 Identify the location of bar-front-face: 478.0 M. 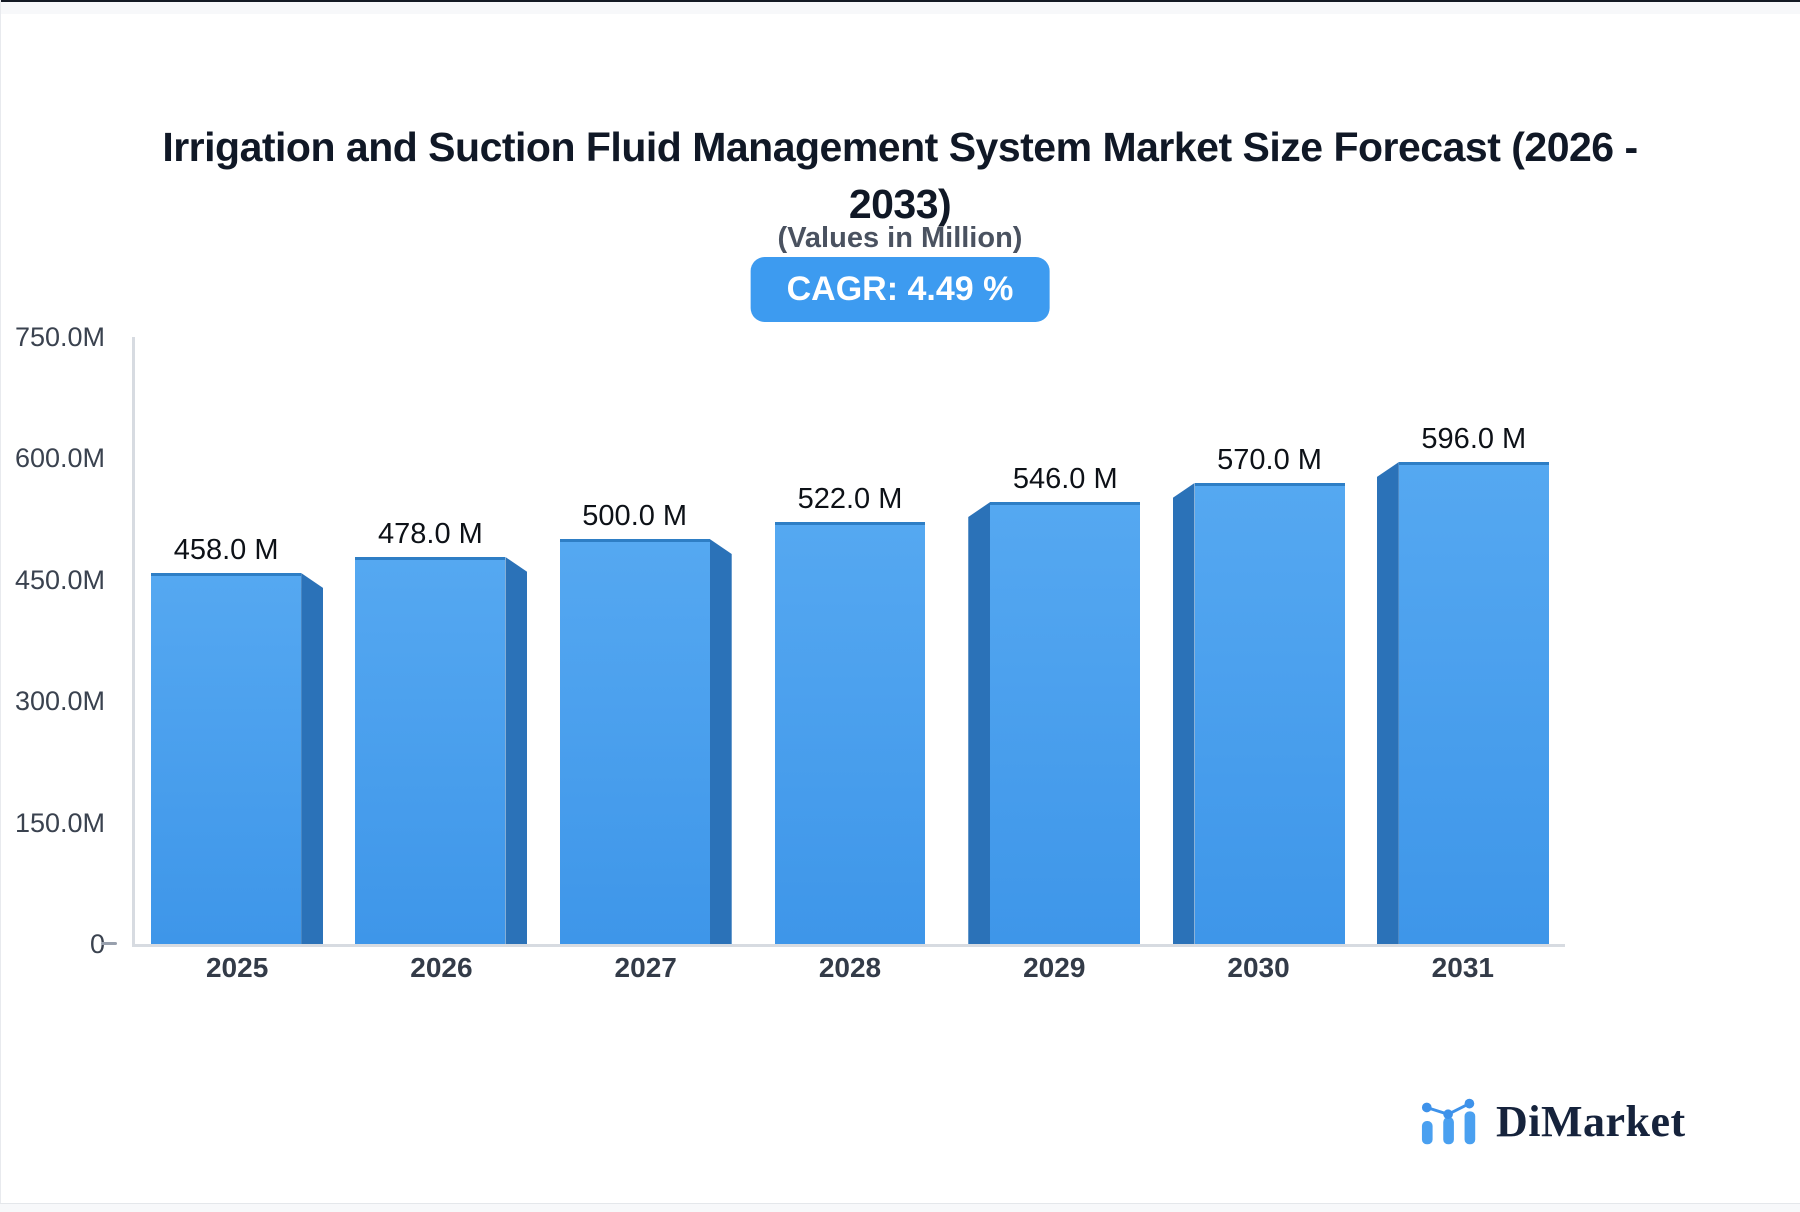
(430, 731).